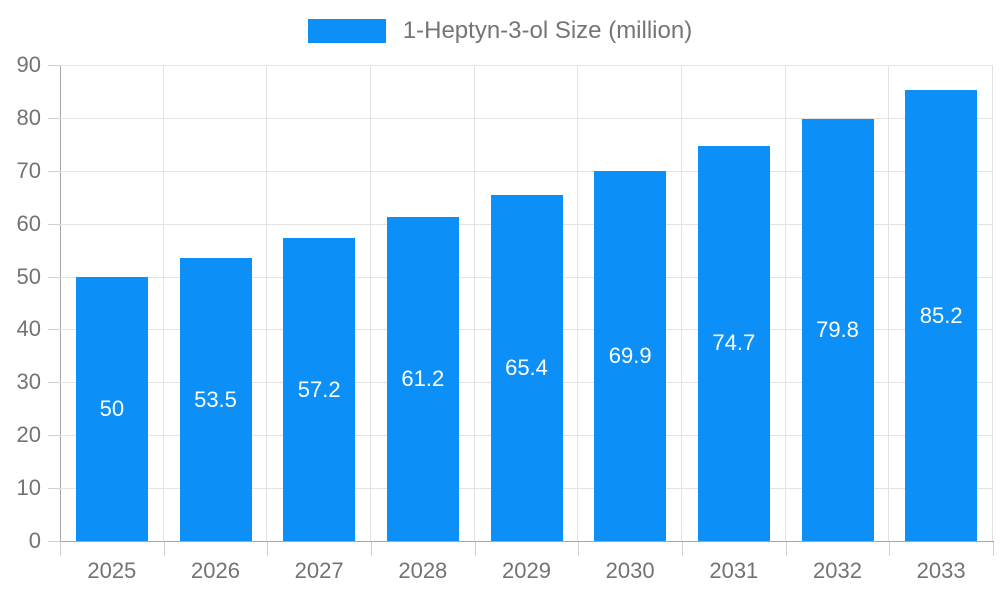  What do you see at coordinates (630, 570) in the screenshot?
I see `x-axis-label: 2030` at bounding box center [630, 570].